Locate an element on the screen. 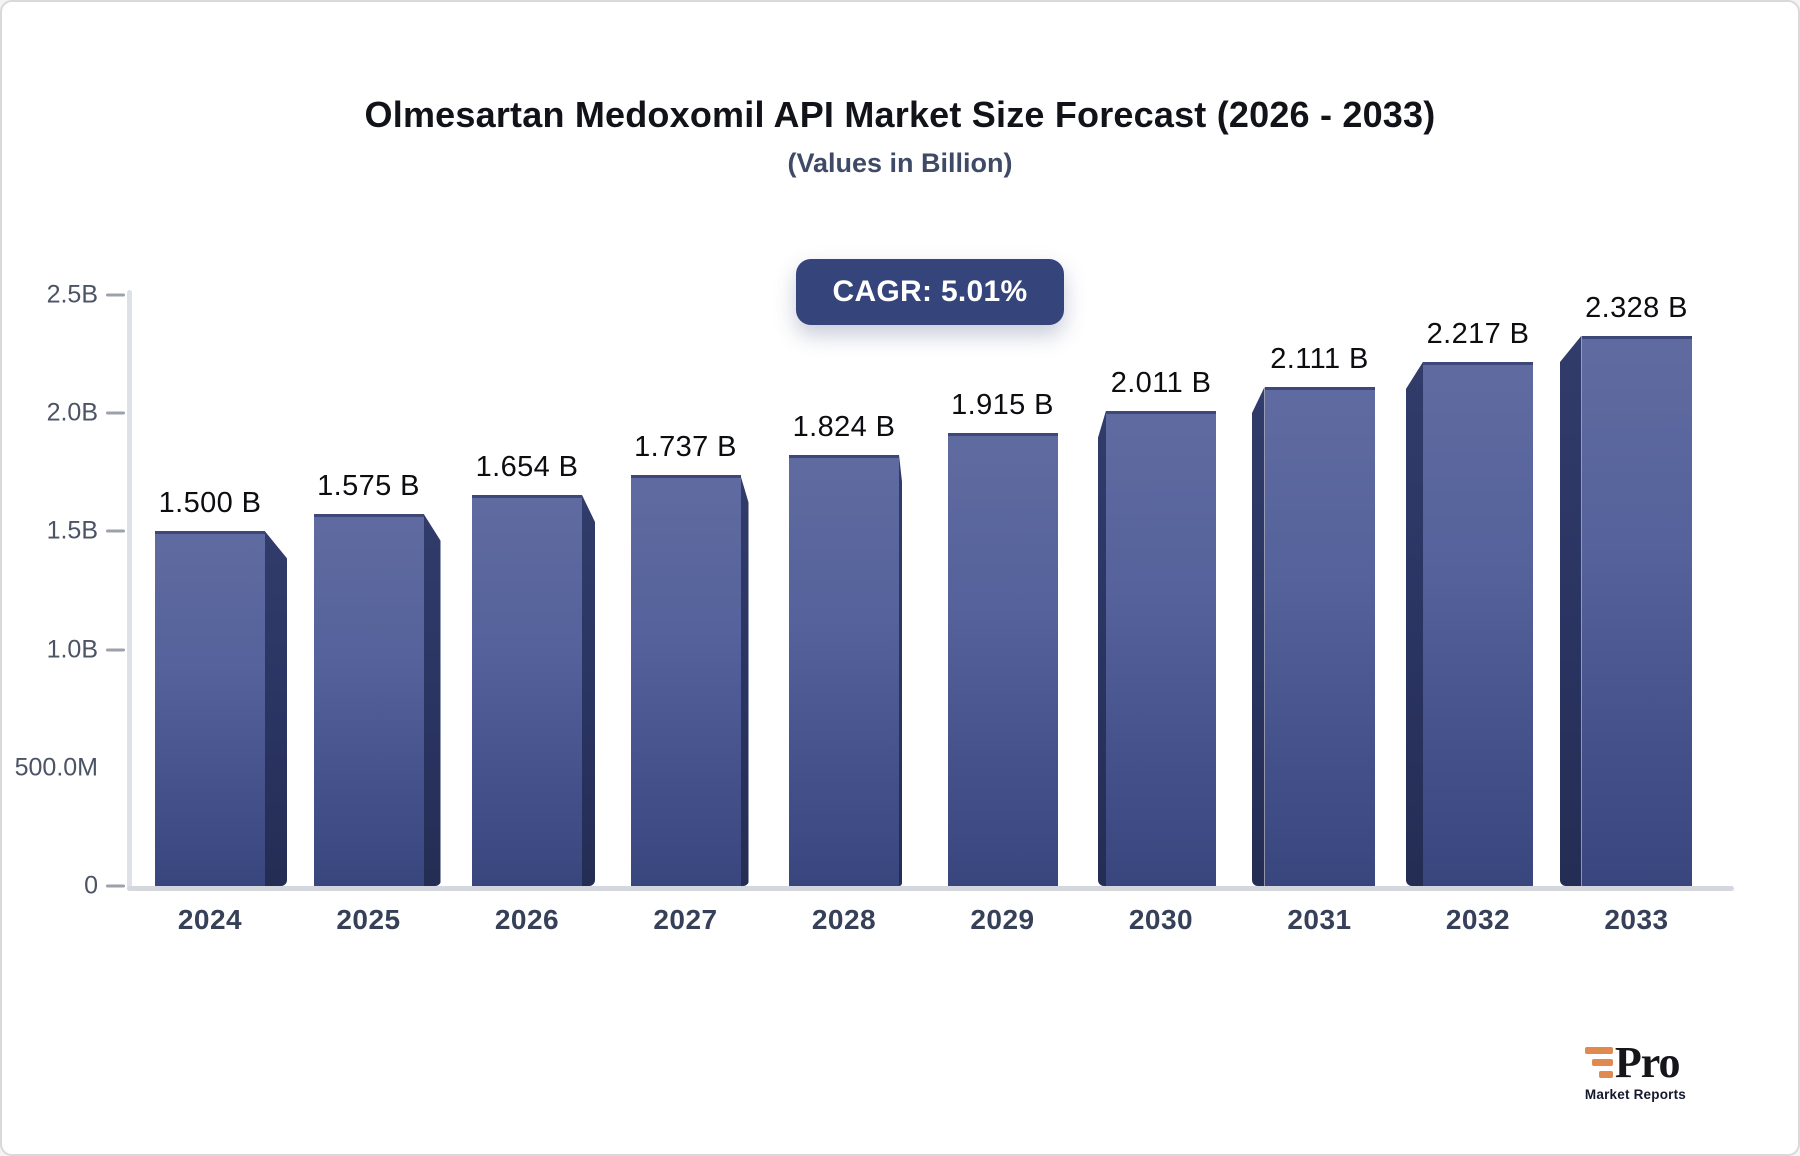 This screenshot has width=1800, height=1156. bar-2029 is located at coordinates (1002, 659).